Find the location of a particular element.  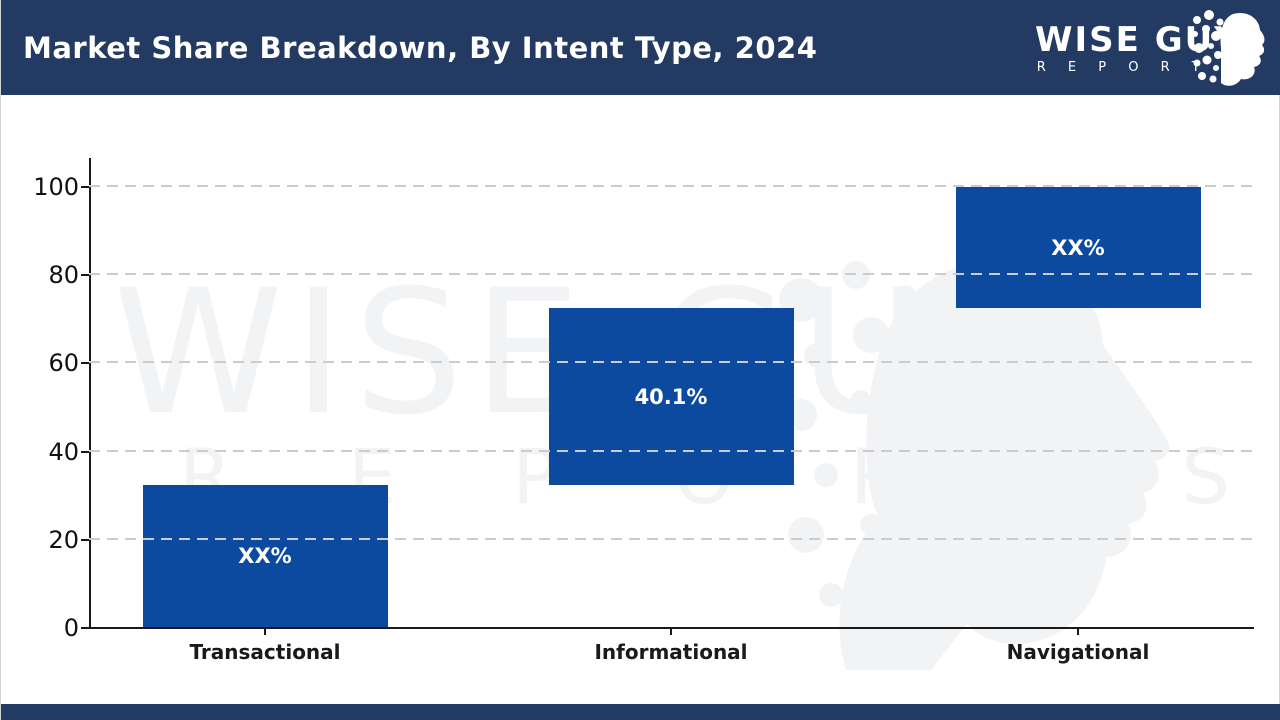

x-category-label: Transactional is located at coordinates (265, 652).